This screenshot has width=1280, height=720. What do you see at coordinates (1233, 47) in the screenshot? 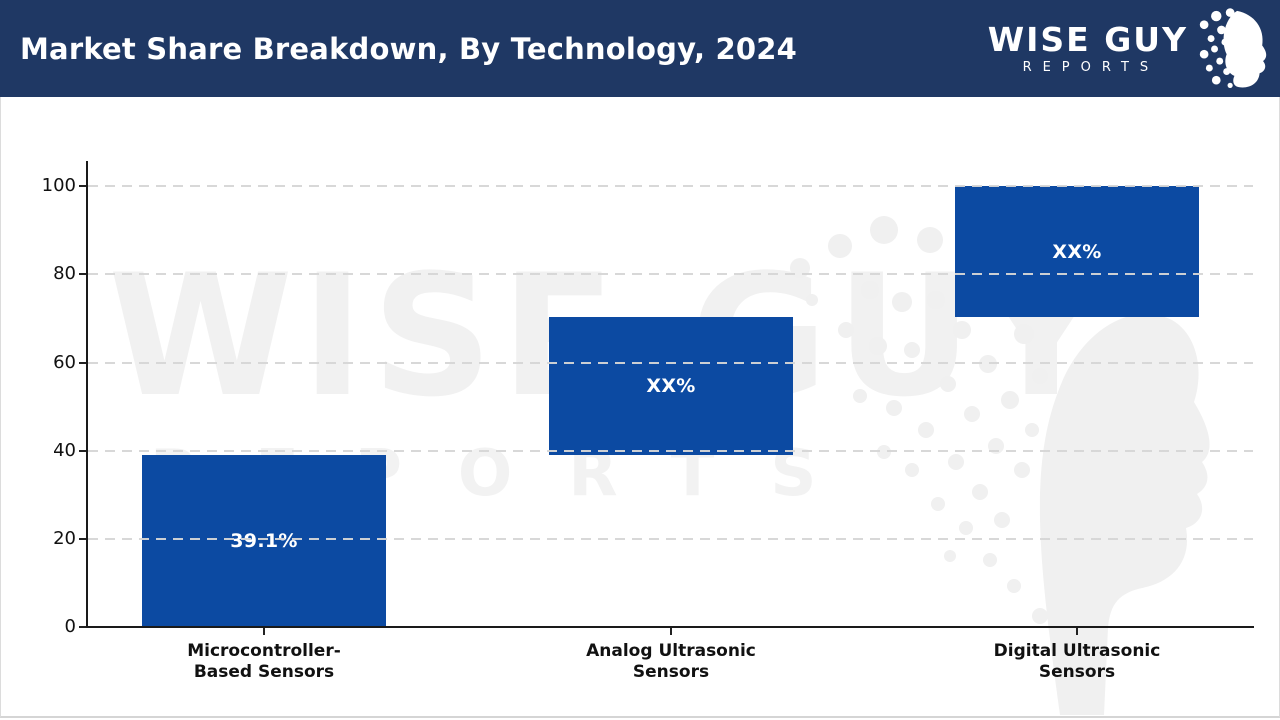
I see `logo-face-icon` at bounding box center [1233, 47].